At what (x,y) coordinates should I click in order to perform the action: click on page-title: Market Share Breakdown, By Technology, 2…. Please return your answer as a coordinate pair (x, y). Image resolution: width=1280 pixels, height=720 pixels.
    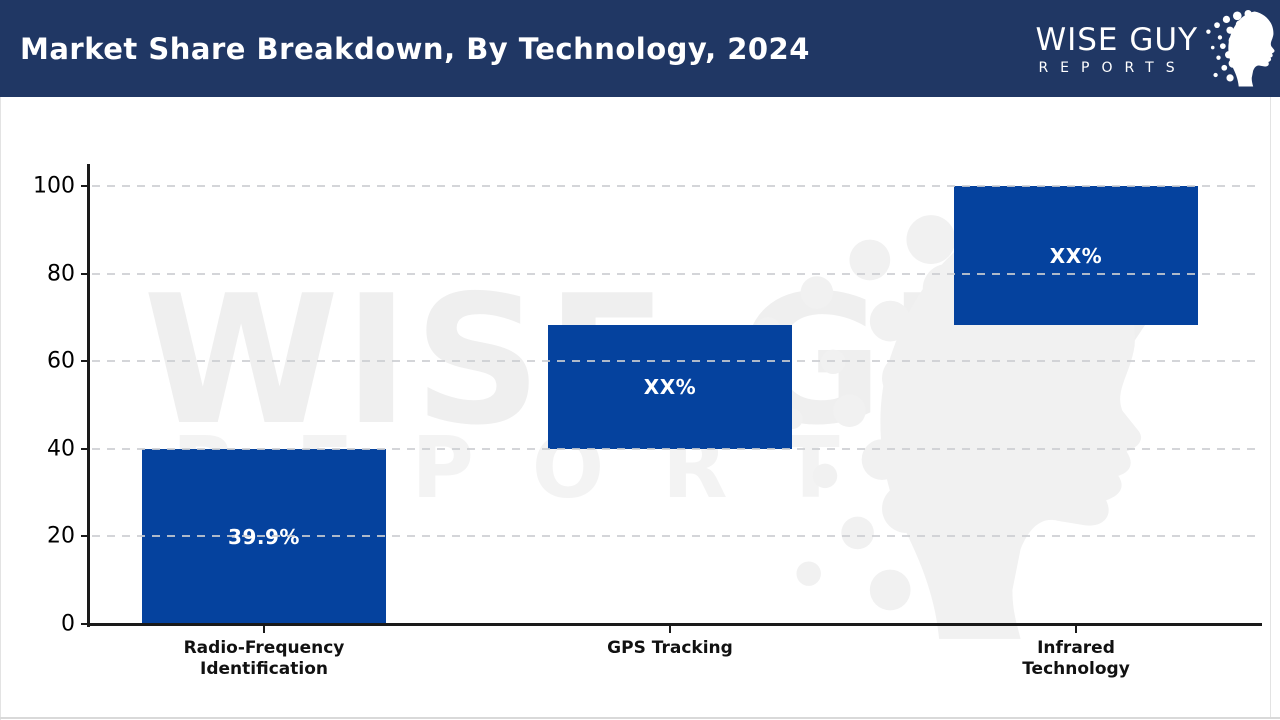
    Looking at the image, I should click on (415, 48).